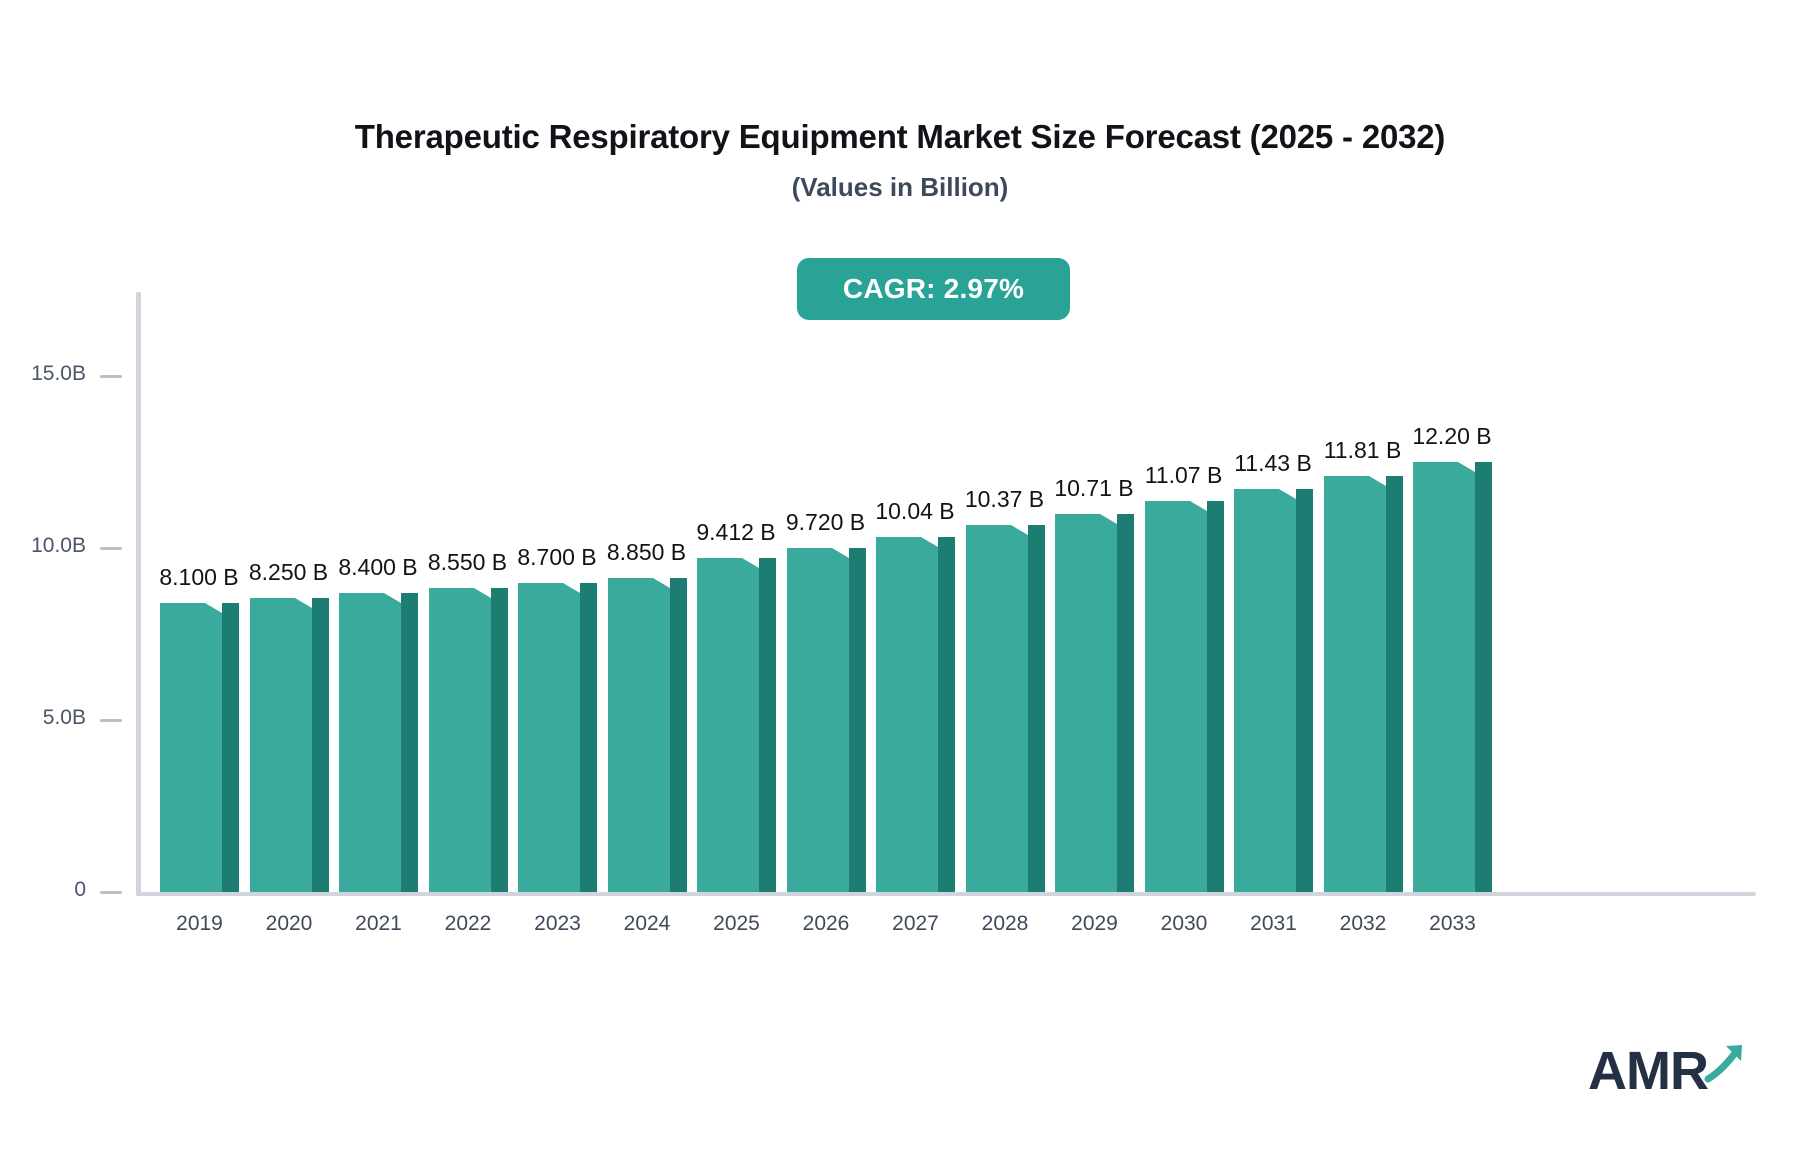  Describe the element at coordinates (1363, 923) in the screenshot. I see `x-axis-category-label: 2032` at that location.